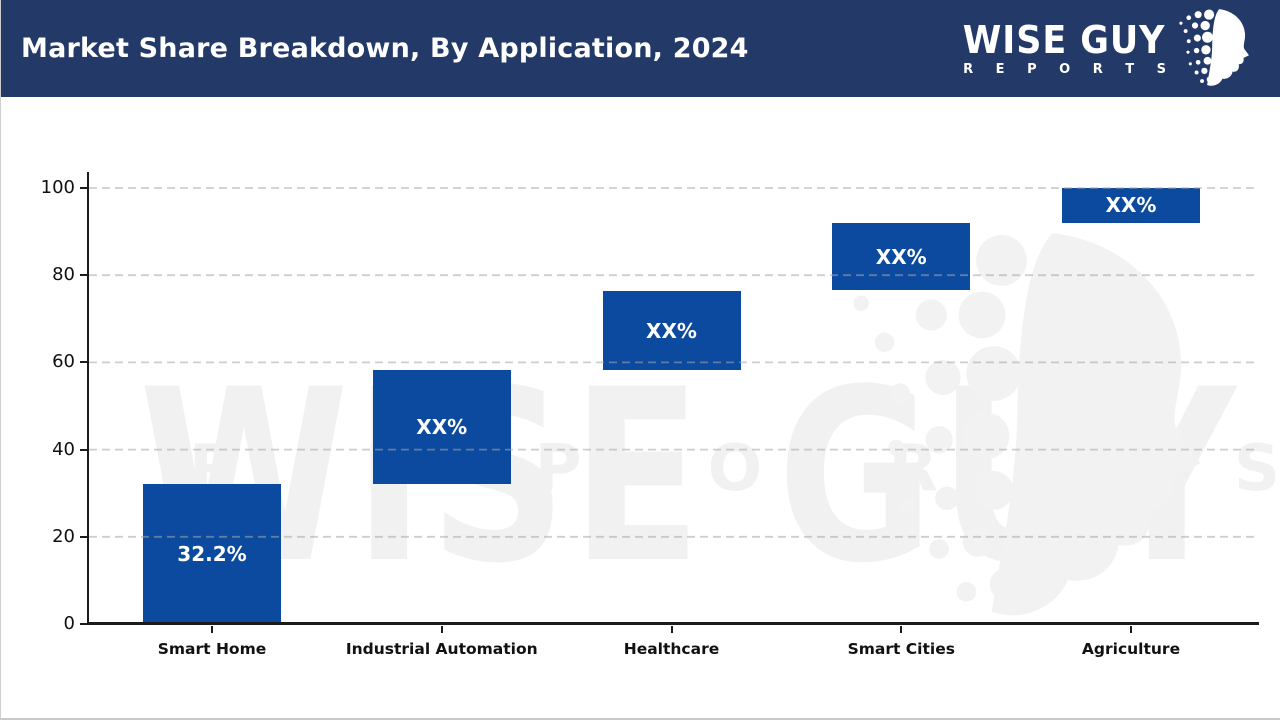  What do you see at coordinates (671, 629) in the screenshot?
I see `x-tick-healthcare` at bounding box center [671, 629].